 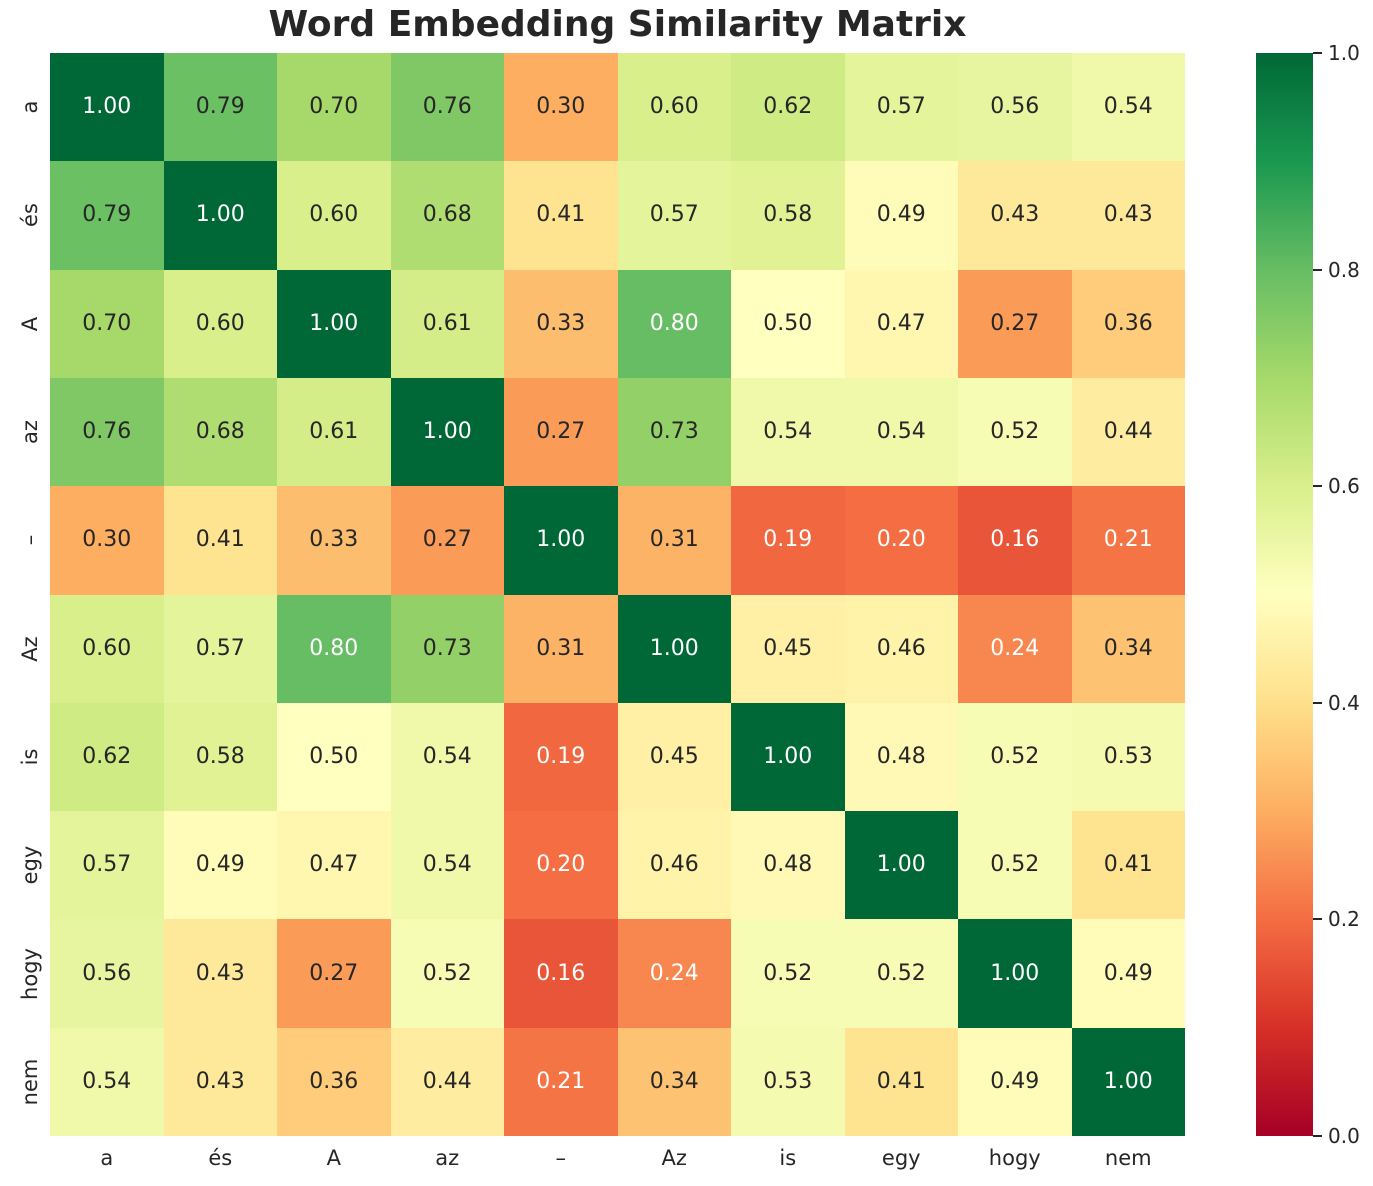 I want to click on colorbar-tick-label: 0.2, so click(x=1344, y=919).